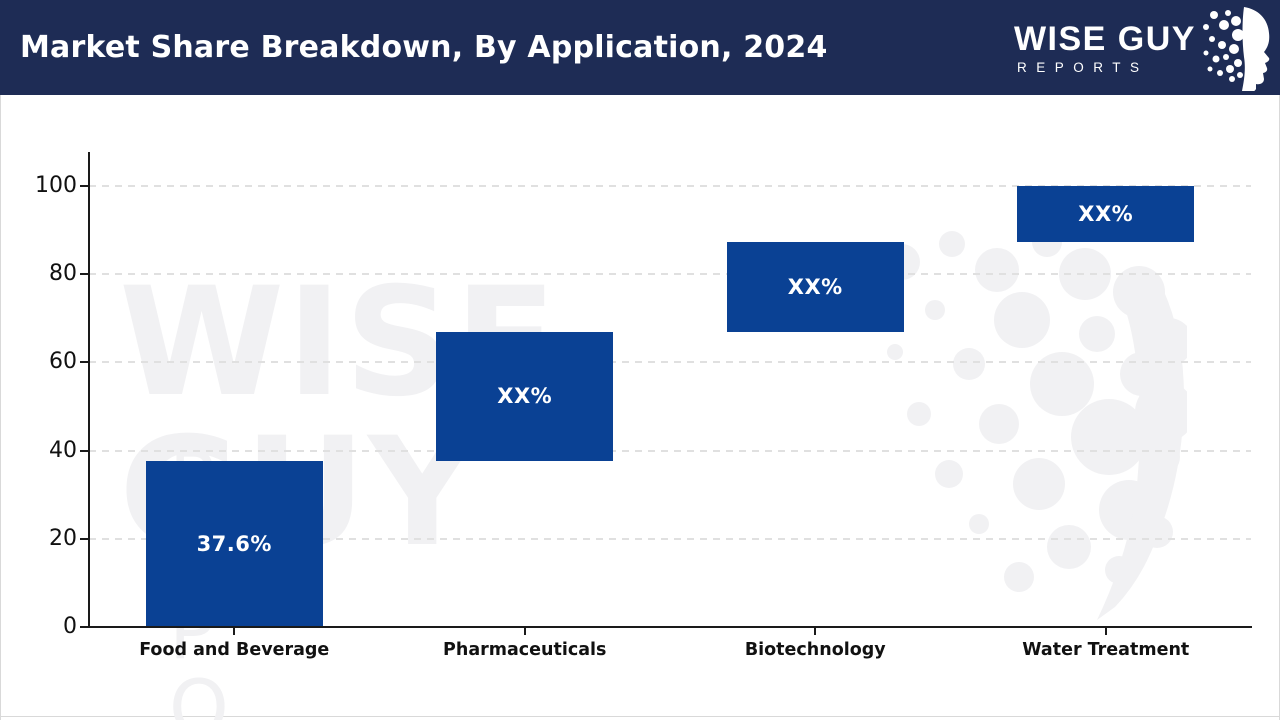 This screenshot has height=720, width=1280. Describe the element at coordinates (1106, 650) in the screenshot. I see `x-axis-label: Water Treatment` at that location.